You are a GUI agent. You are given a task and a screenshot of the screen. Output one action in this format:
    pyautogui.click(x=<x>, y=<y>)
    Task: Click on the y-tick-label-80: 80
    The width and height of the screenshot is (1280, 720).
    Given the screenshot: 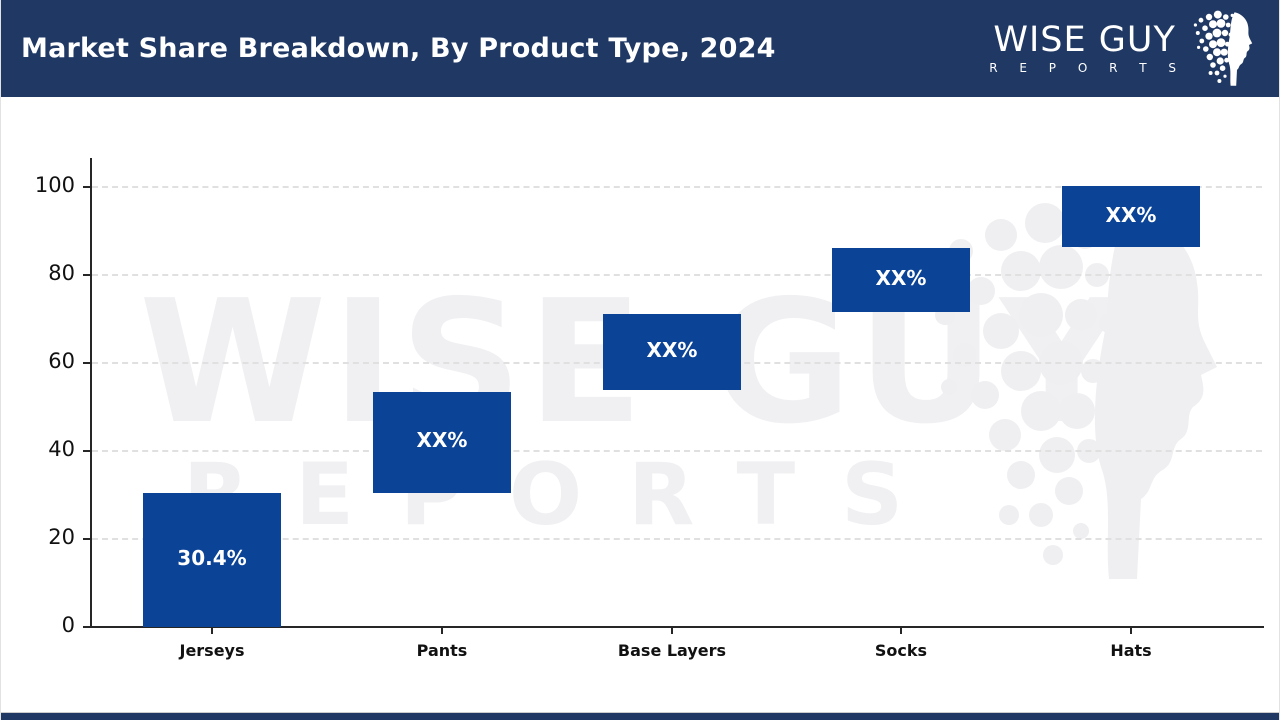 What is the action you would take?
    pyautogui.click(x=61, y=273)
    